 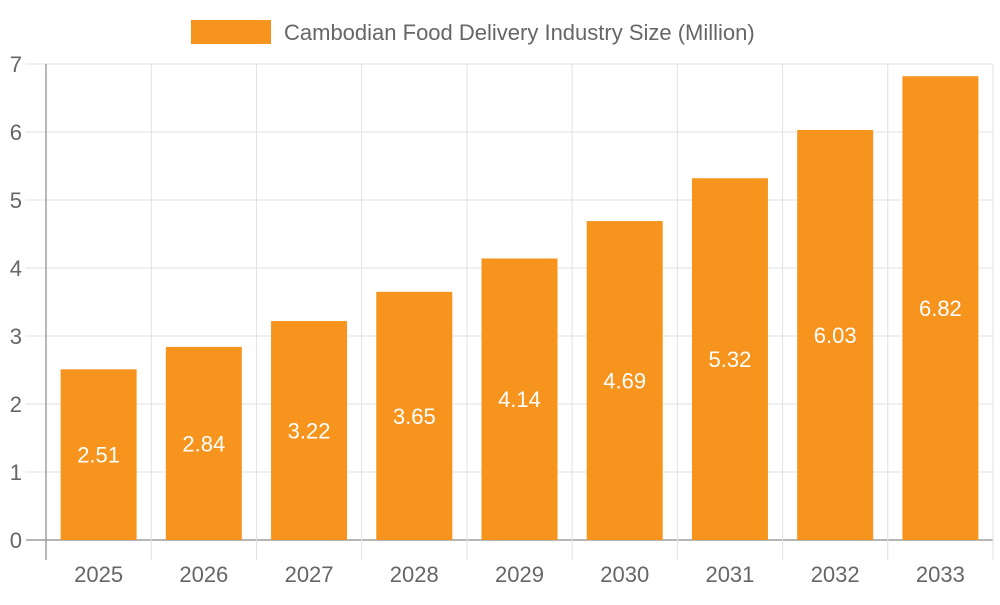 What do you see at coordinates (98, 574) in the screenshot?
I see `x-tick-label: 2025` at bounding box center [98, 574].